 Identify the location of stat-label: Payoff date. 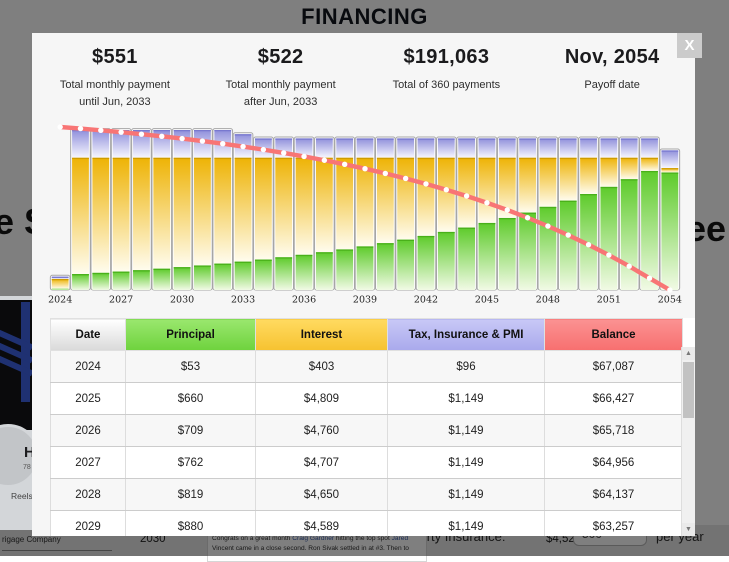
(612, 85).